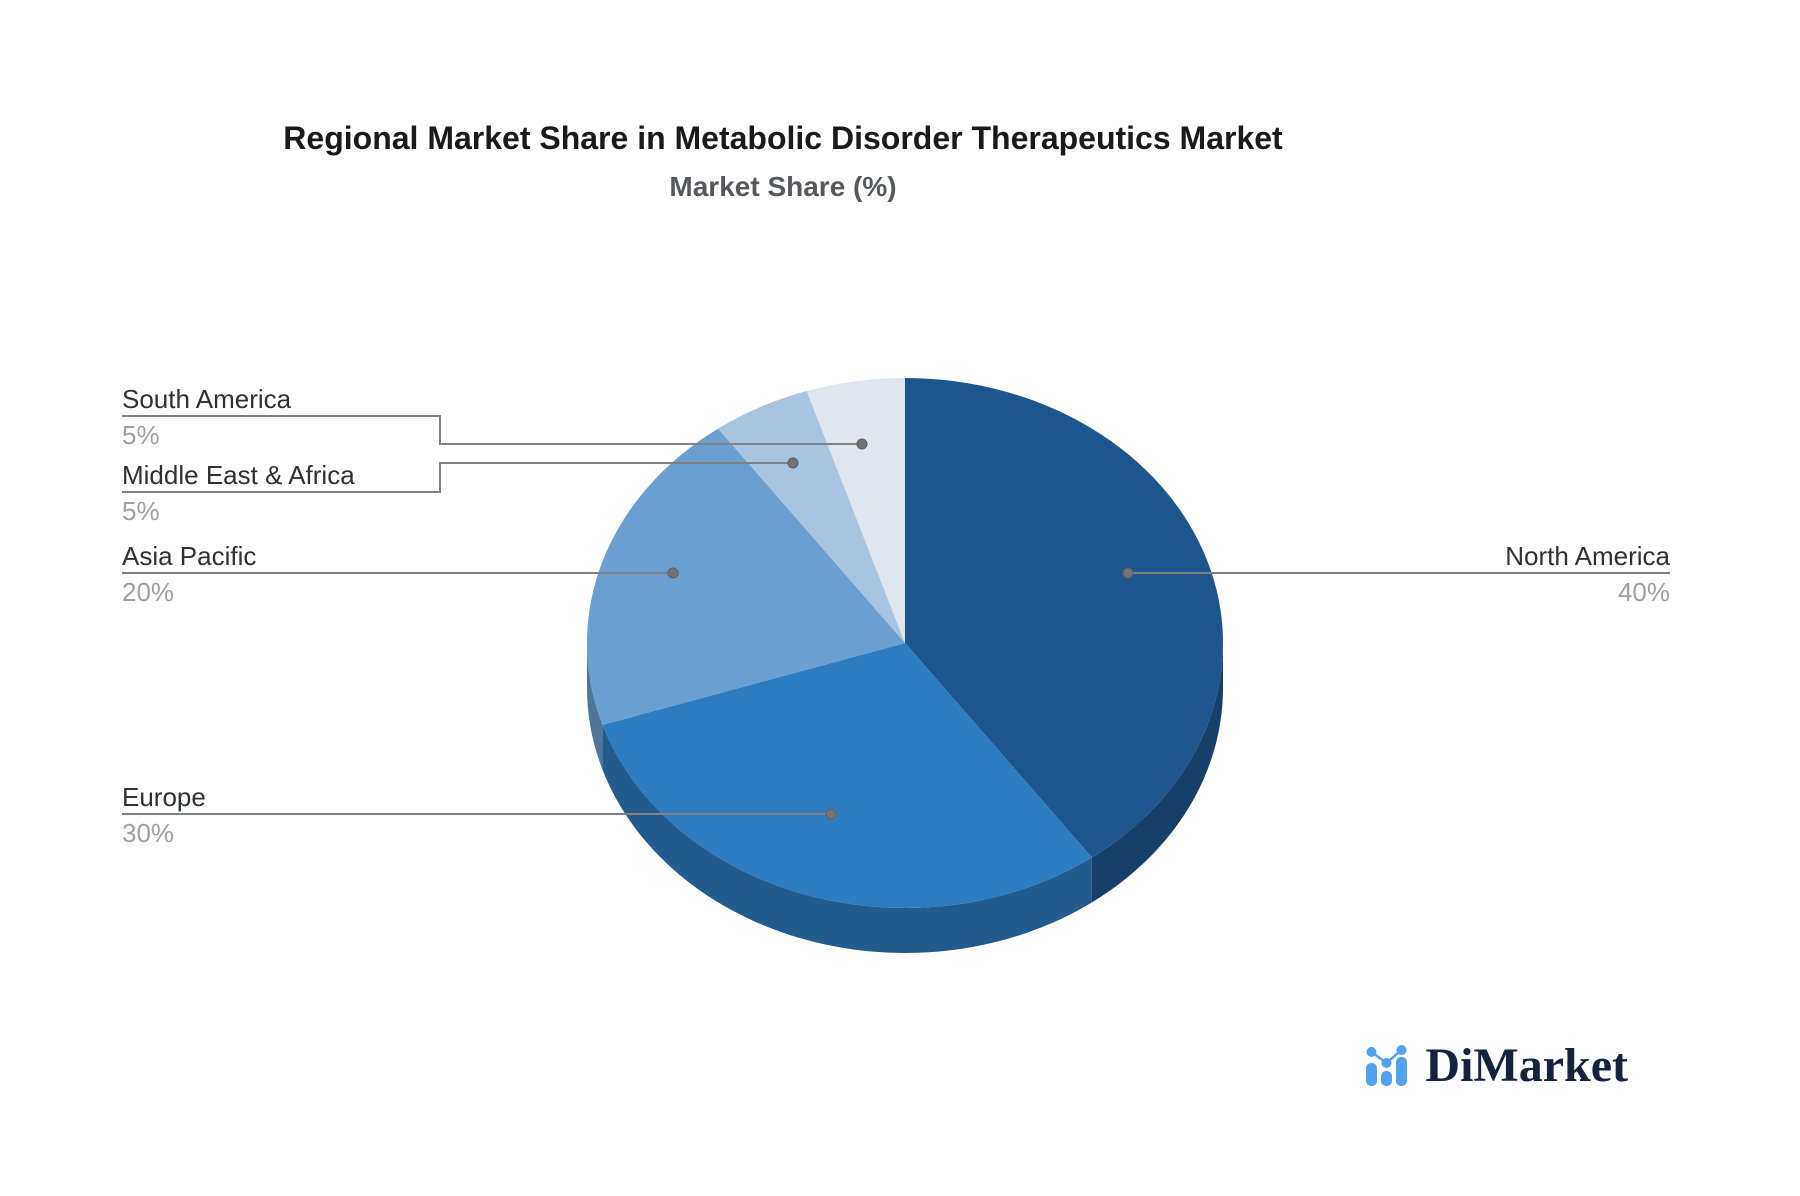 Image resolution: width=1800 pixels, height=1196 pixels. I want to click on slice-label-asia-pacific: Asia Pacific, so click(189, 556).